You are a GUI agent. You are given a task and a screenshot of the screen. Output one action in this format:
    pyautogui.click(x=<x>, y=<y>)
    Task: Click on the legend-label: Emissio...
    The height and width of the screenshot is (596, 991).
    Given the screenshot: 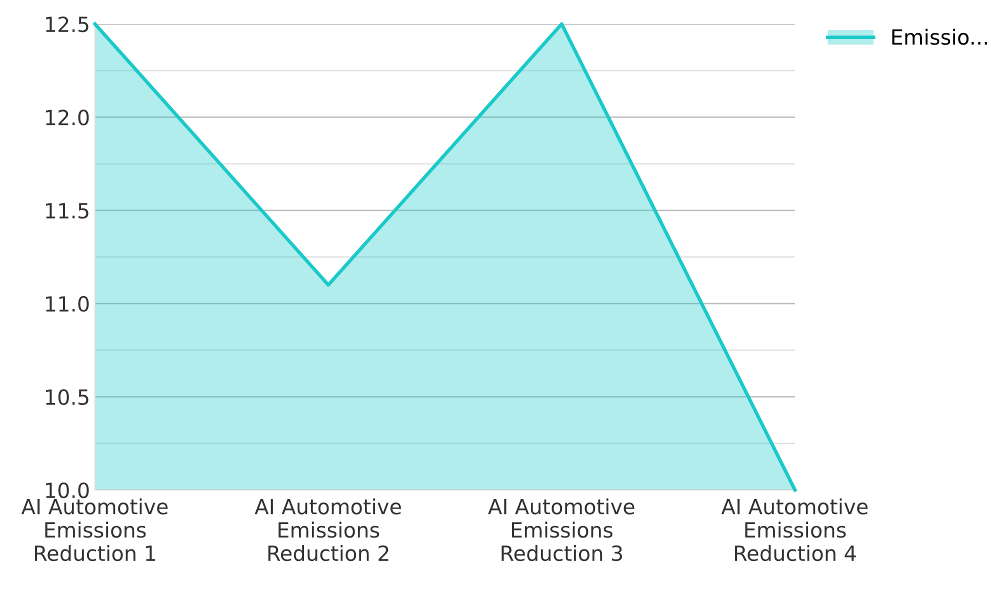 What is the action you would take?
    pyautogui.click(x=939, y=36)
    